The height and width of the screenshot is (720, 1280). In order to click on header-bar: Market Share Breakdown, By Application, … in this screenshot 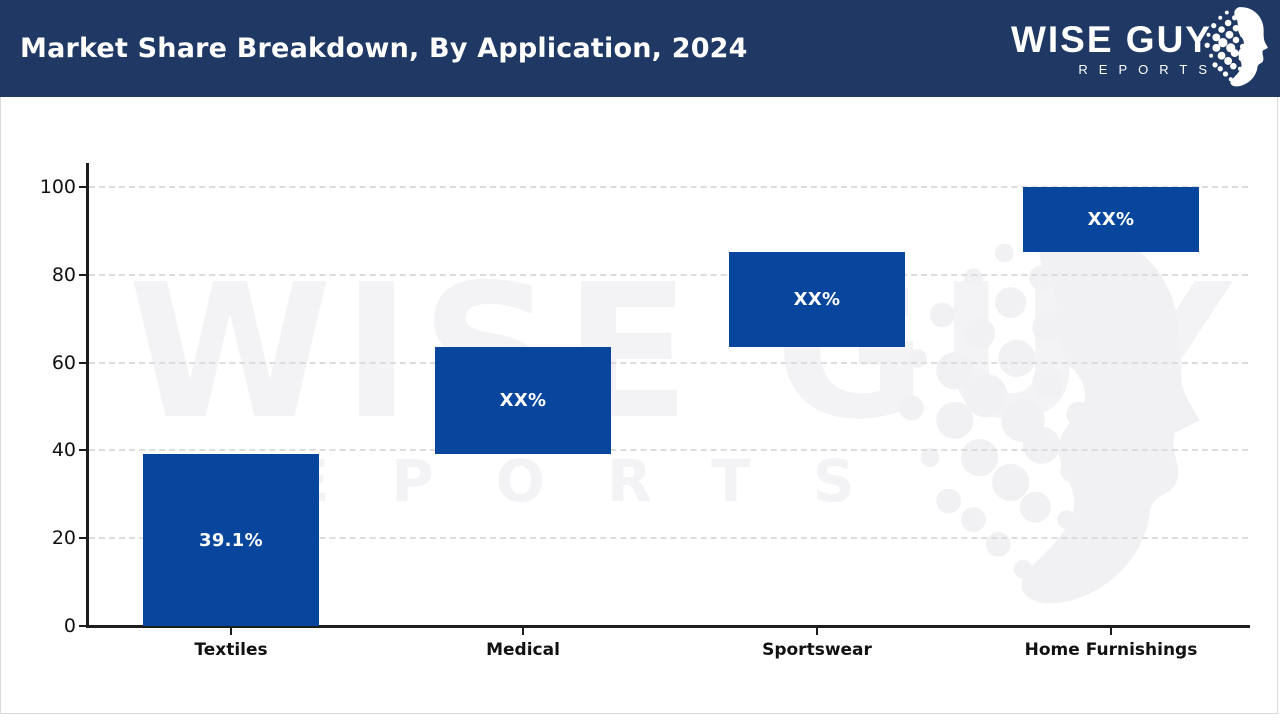, I will do `click(640, 48)`.